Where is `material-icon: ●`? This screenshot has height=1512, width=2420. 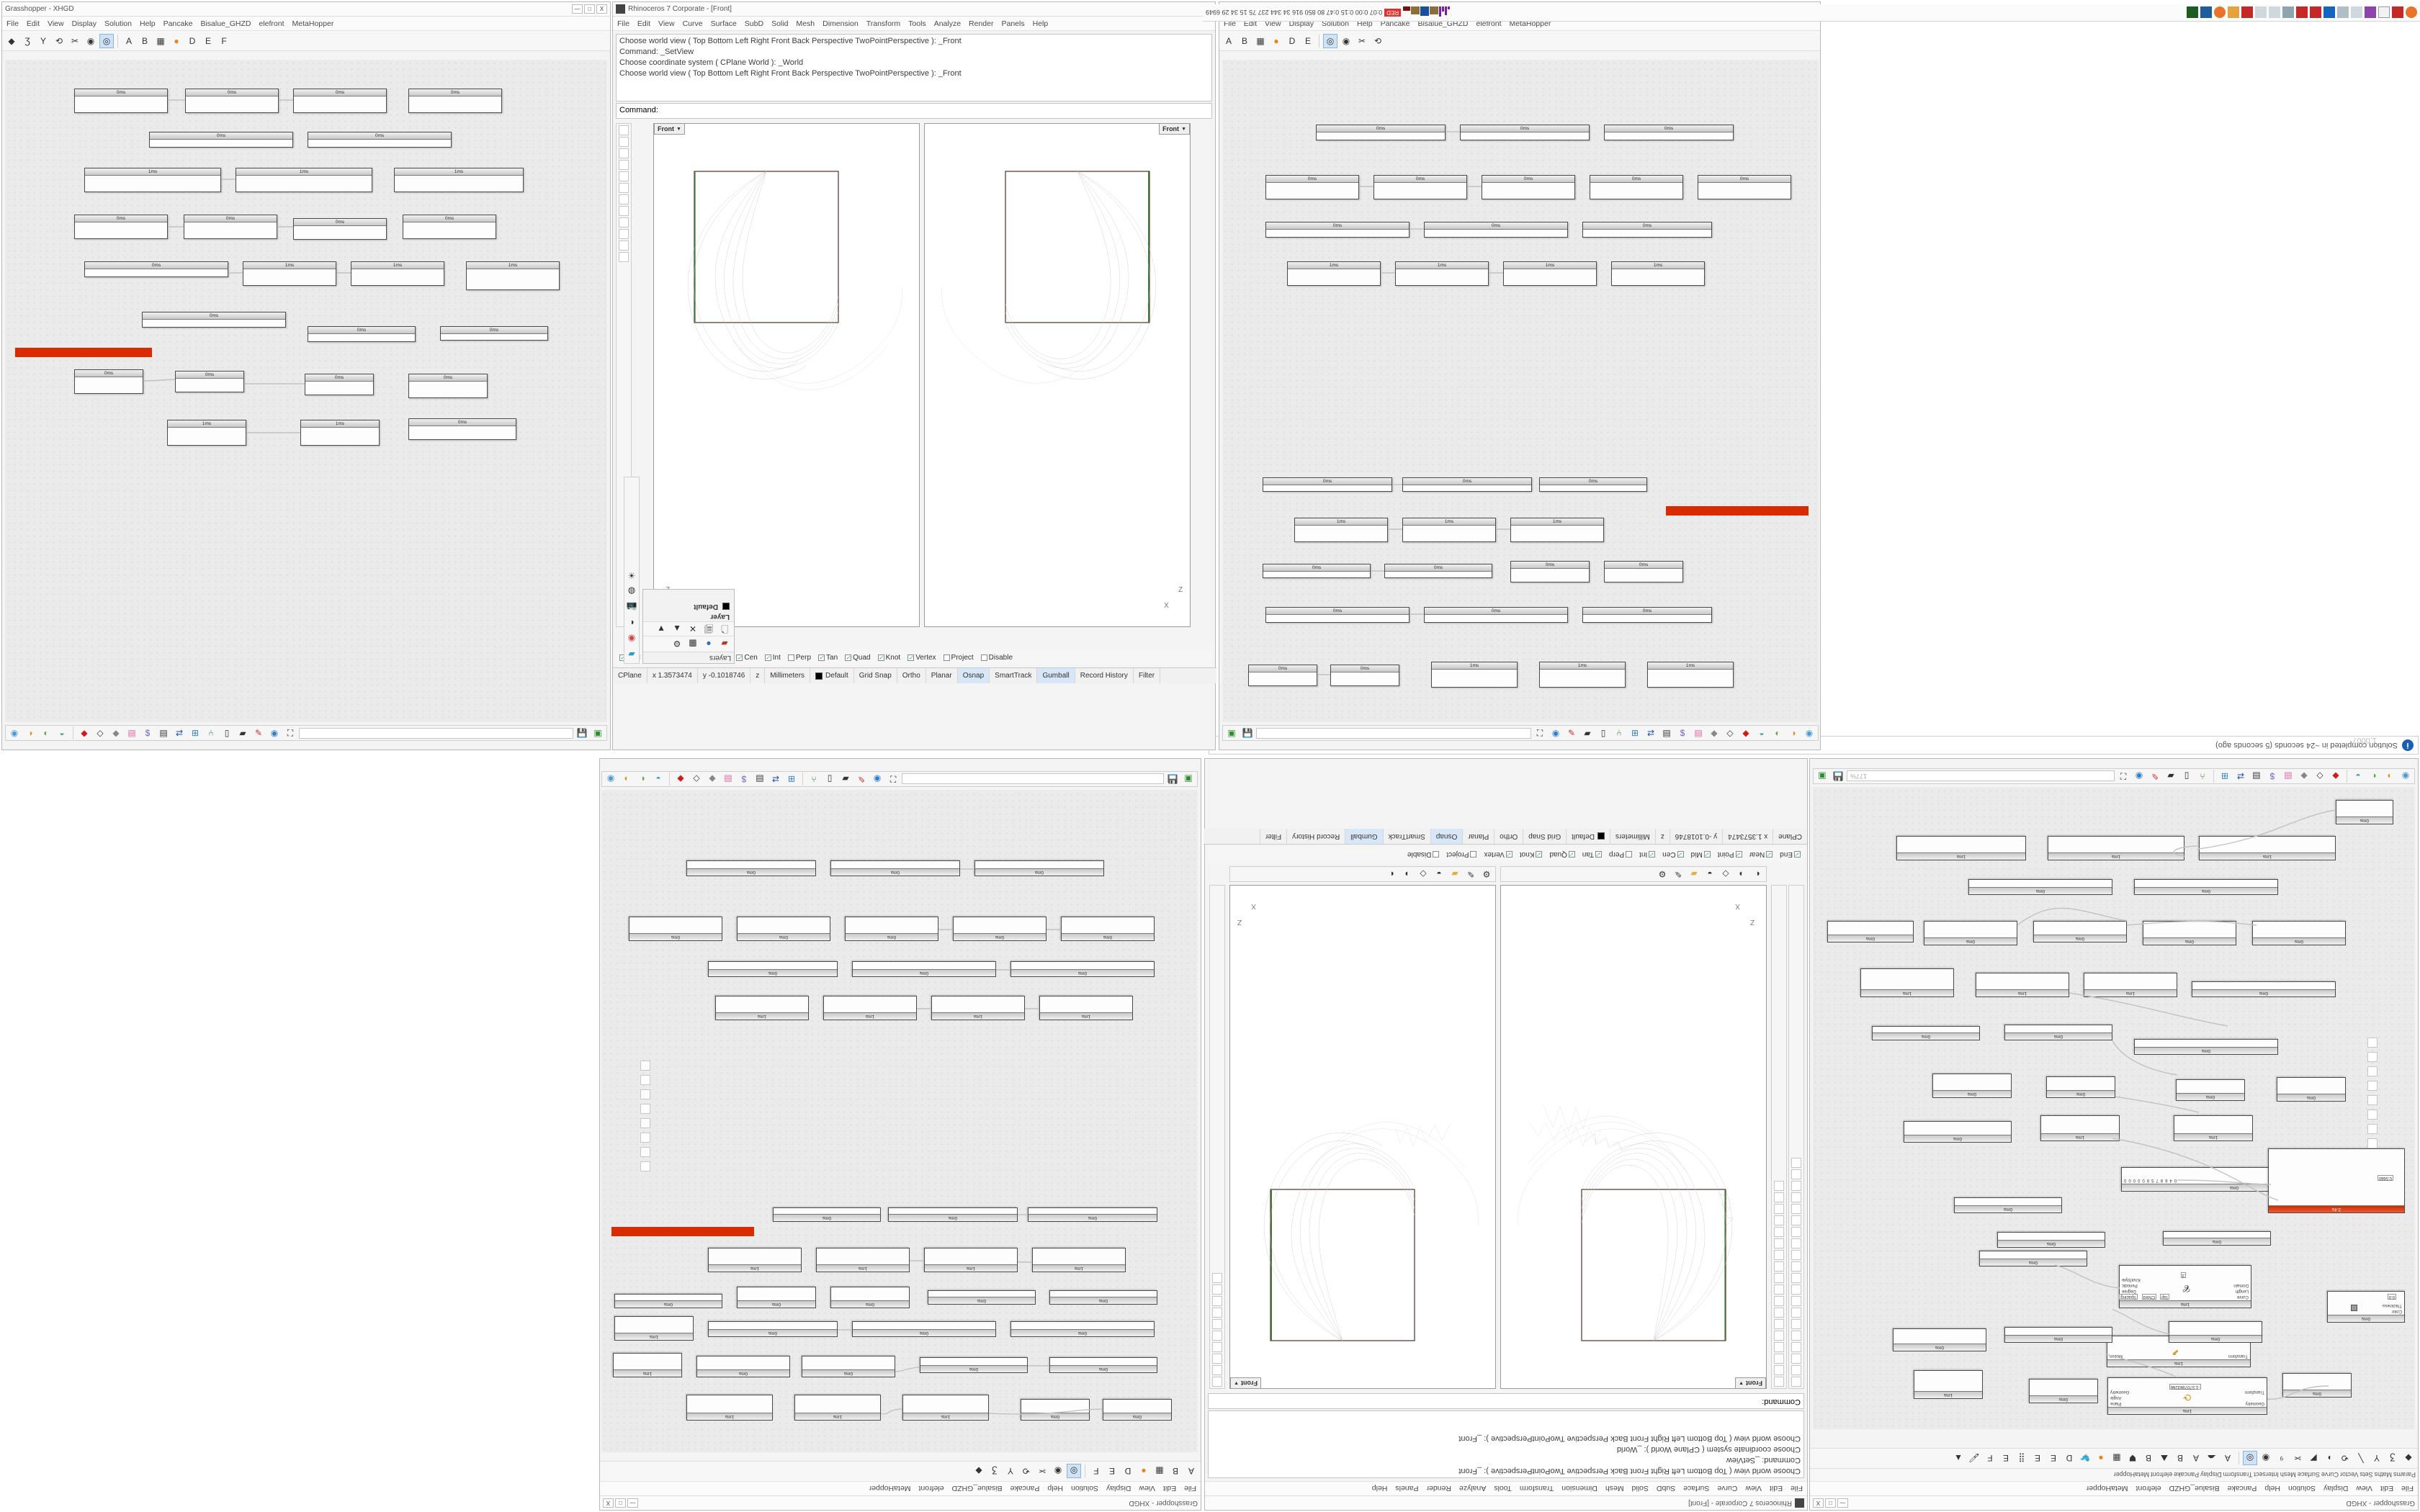 material-icon: ● is located at coordinates (709, 644).